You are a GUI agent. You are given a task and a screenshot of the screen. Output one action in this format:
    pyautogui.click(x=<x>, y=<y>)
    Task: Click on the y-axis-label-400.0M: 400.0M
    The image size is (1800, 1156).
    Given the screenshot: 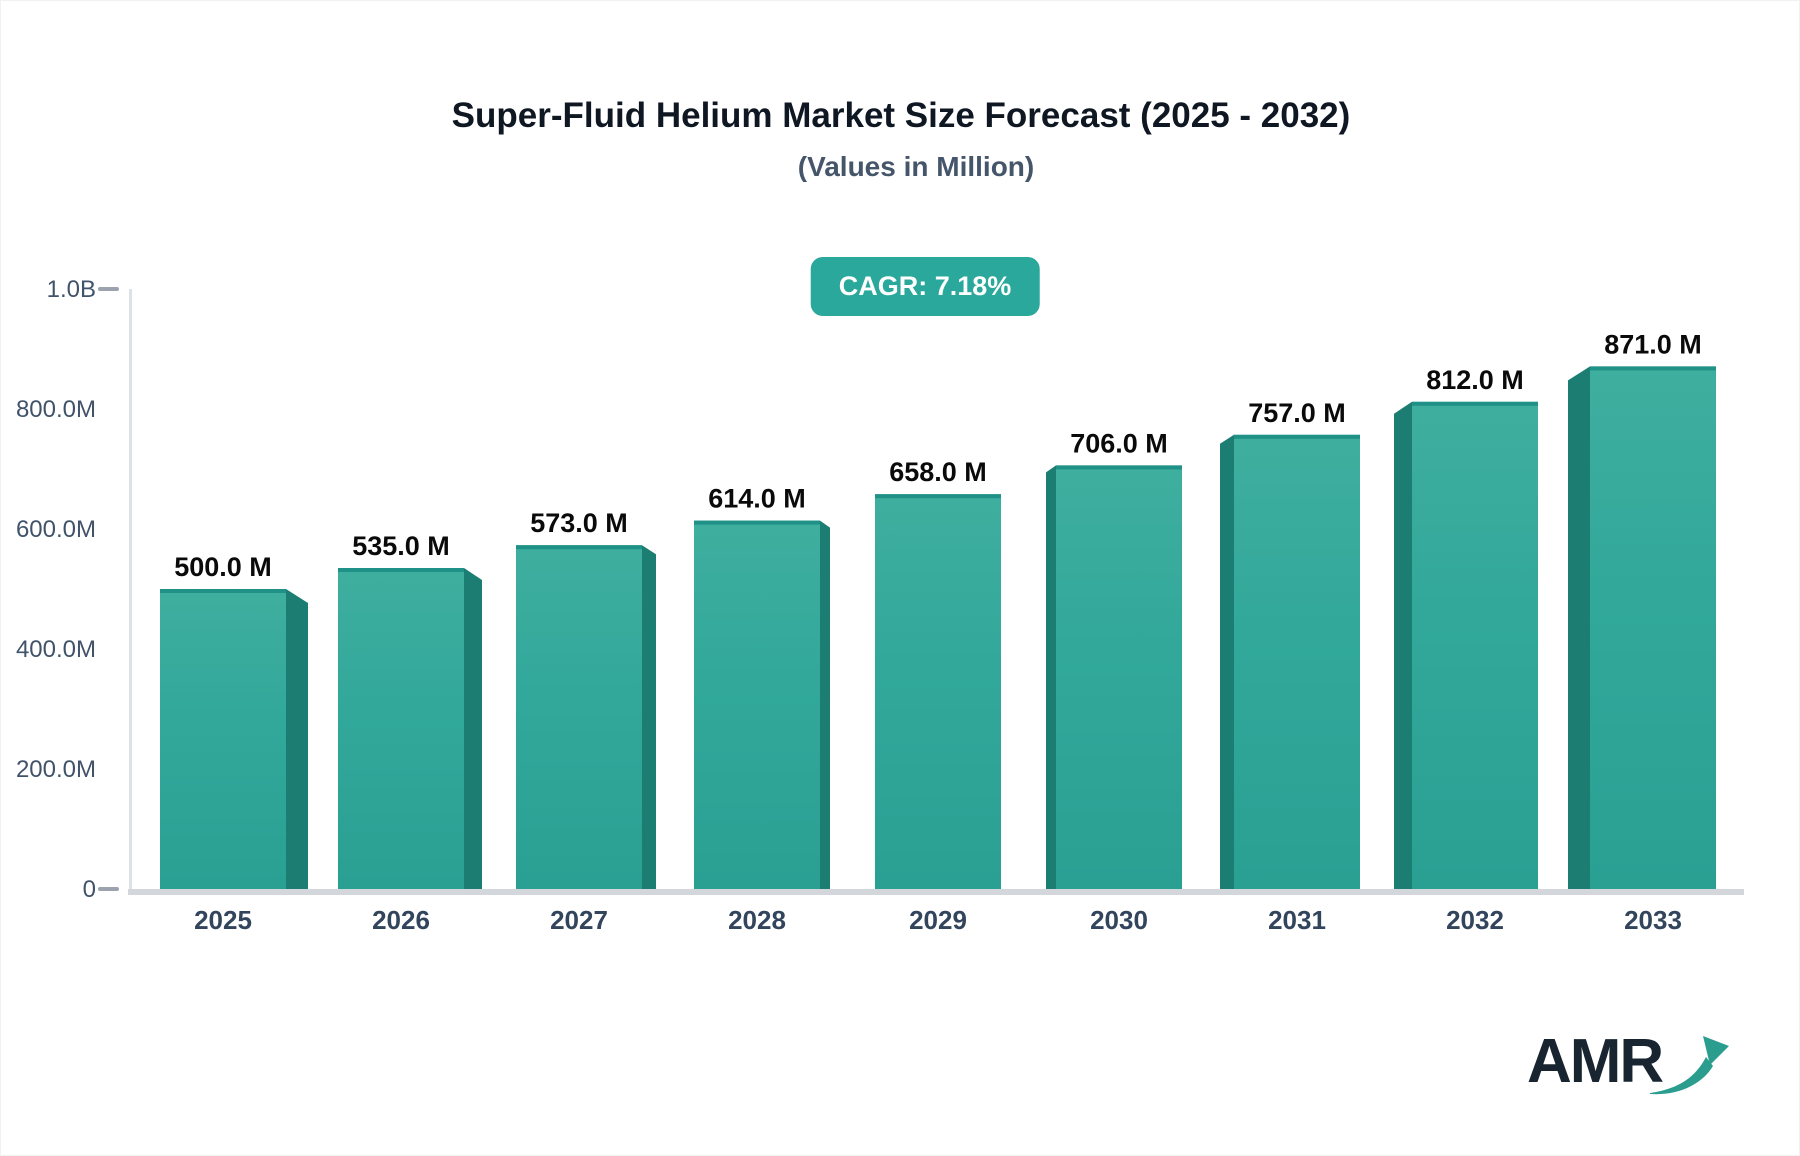 What is the action you would take?
    pyautogui.click(x=56, y=649)
    